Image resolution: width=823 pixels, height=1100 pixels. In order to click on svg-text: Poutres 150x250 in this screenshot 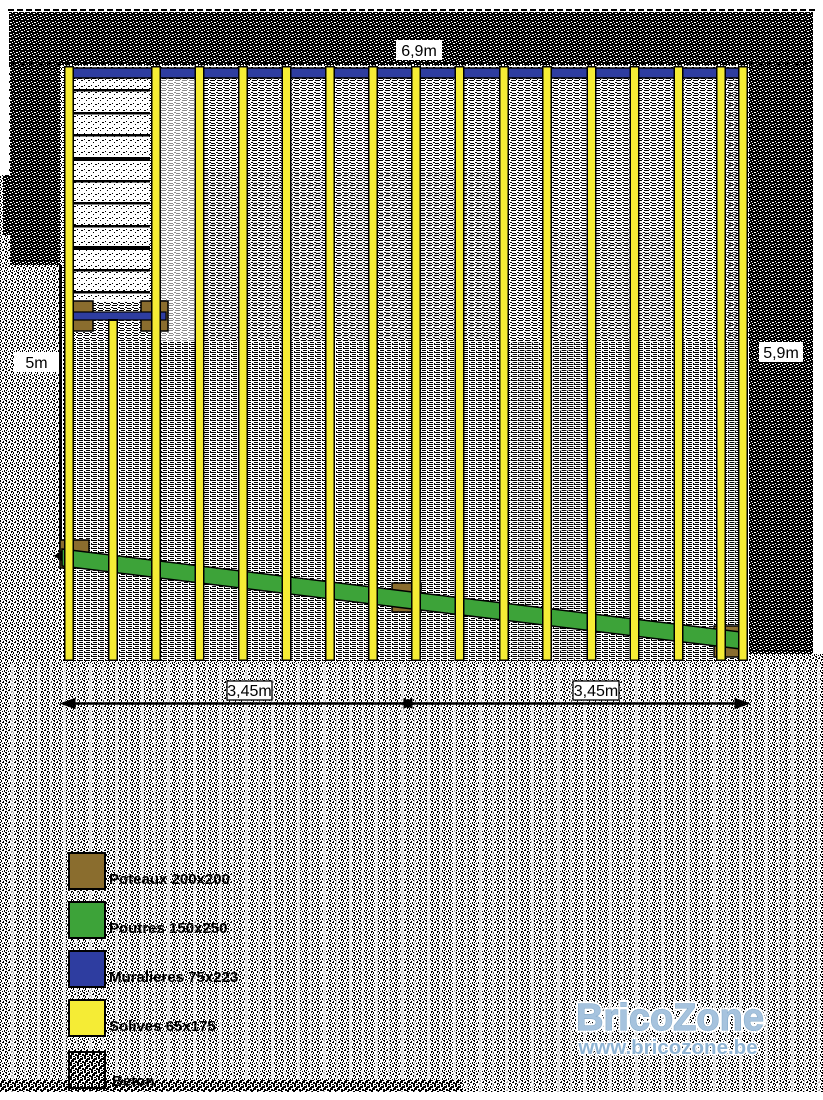, I will do `click(168, 928)`.